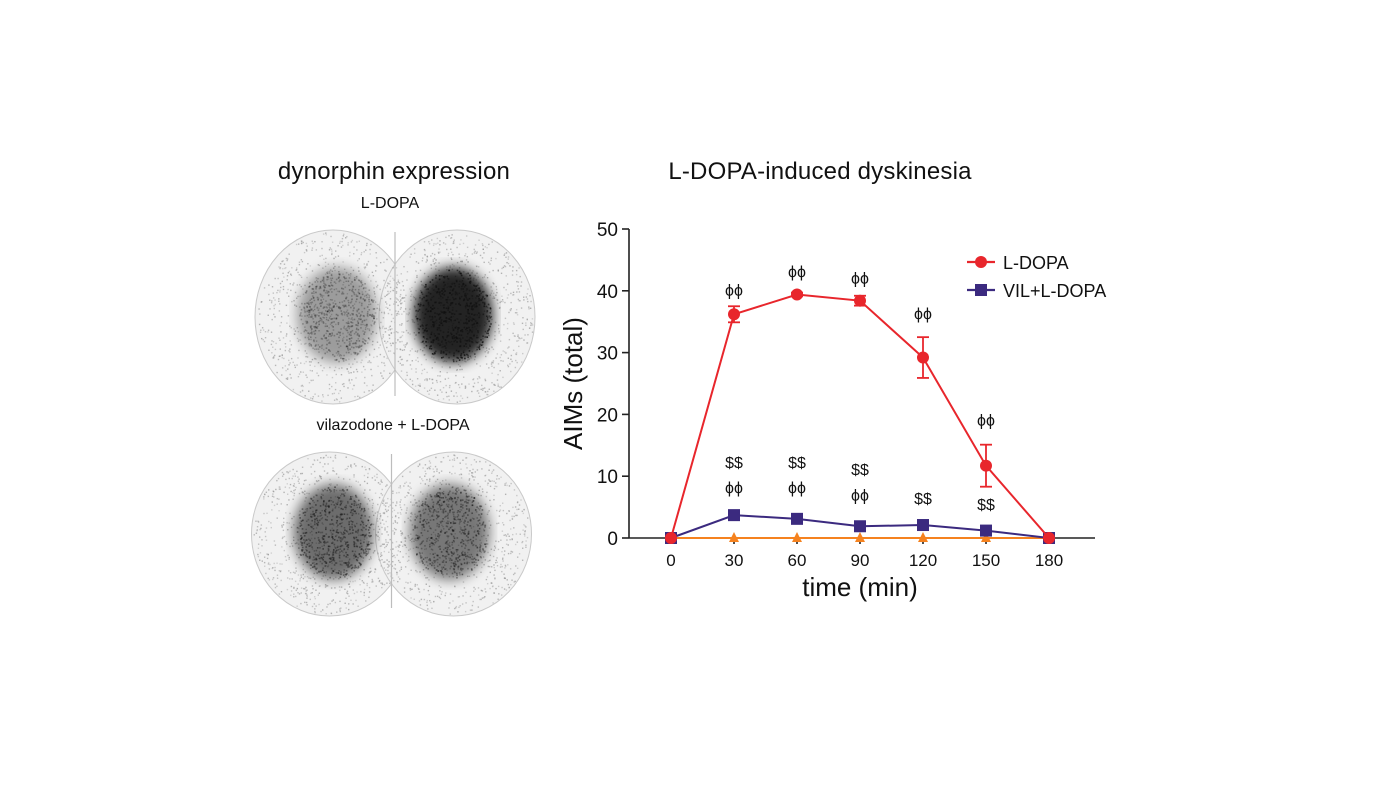 The height and width of the screenshot is (785, 1378). I want to click on x-tick-label: 180, so click(1049, 560).